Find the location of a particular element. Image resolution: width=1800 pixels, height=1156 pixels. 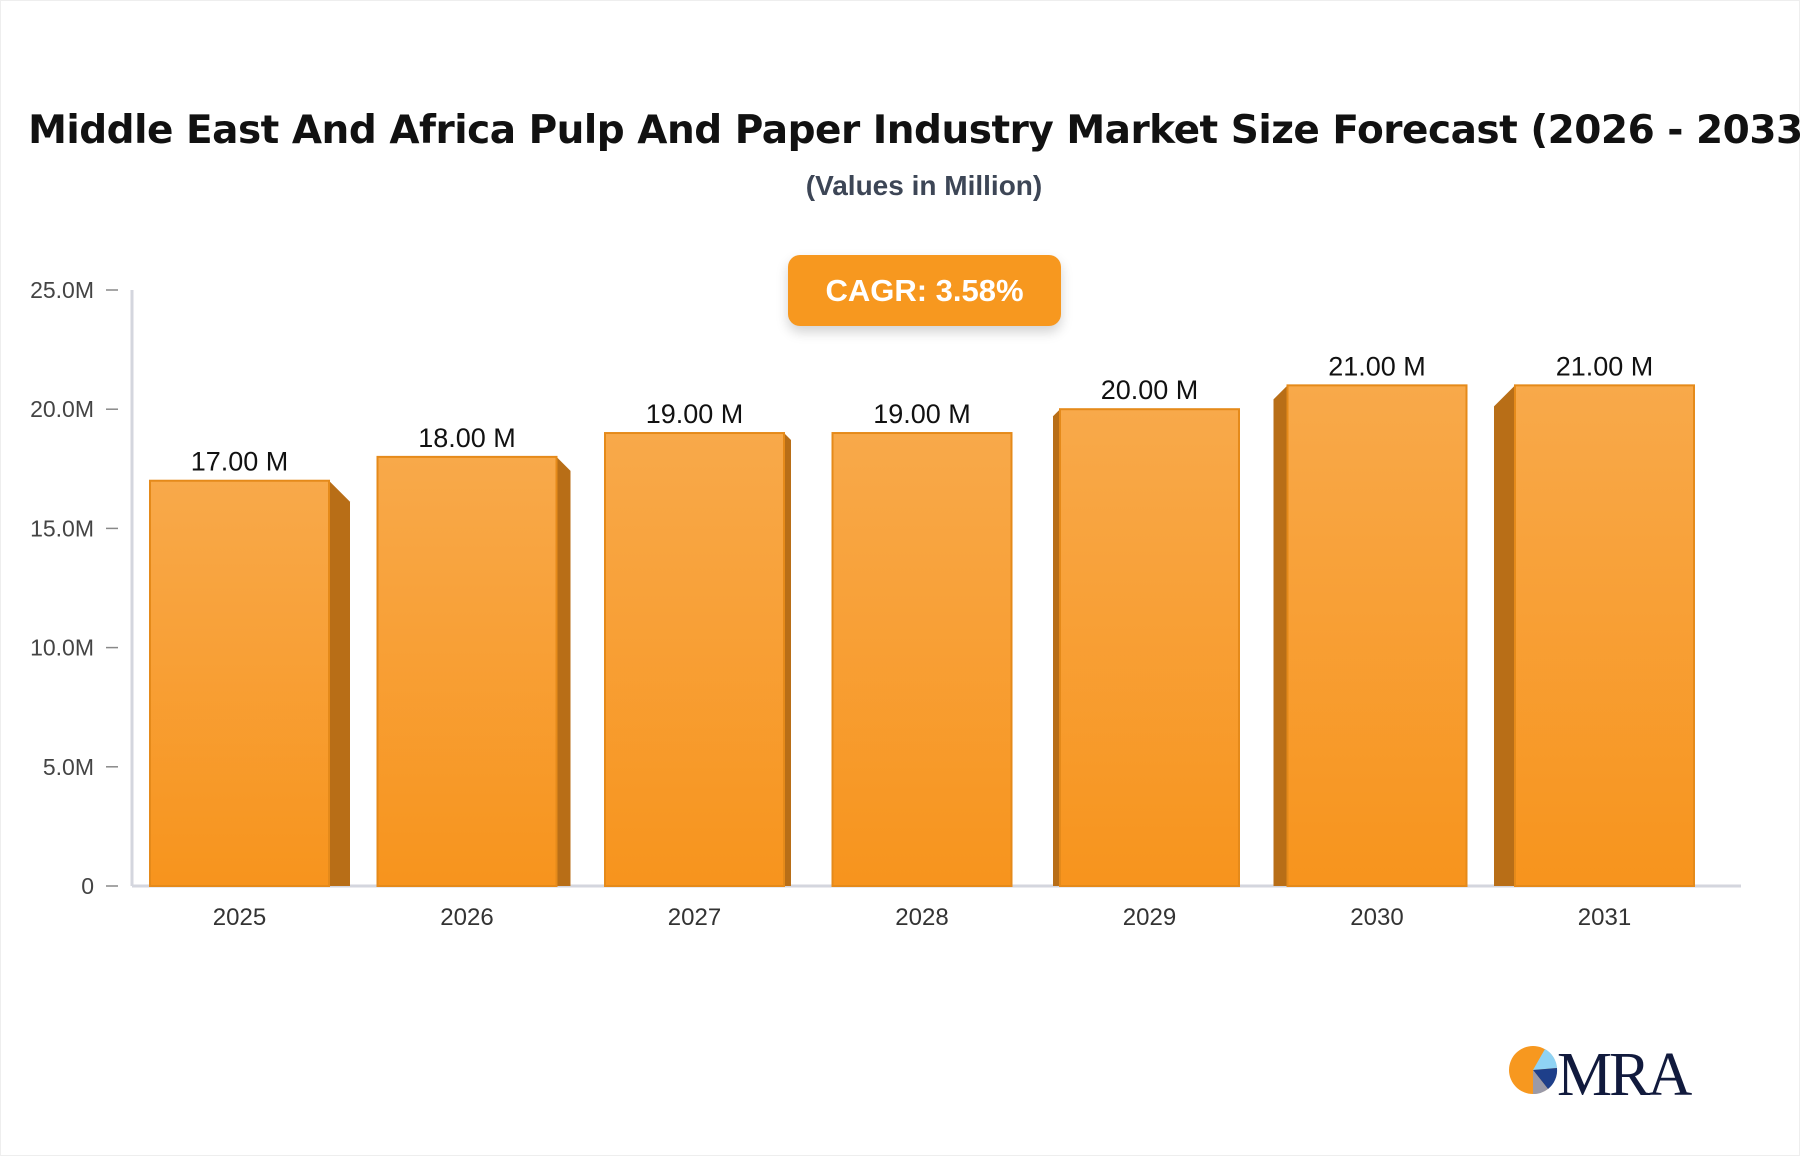

x-tick-label: 2030 is located at coordinates (1376, 917).